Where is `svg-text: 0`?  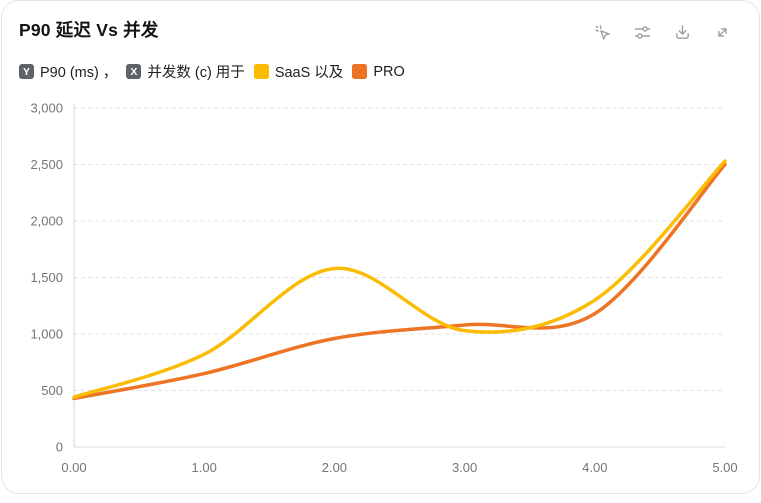 svg-text: 0 is located at coordinates (59, 447).